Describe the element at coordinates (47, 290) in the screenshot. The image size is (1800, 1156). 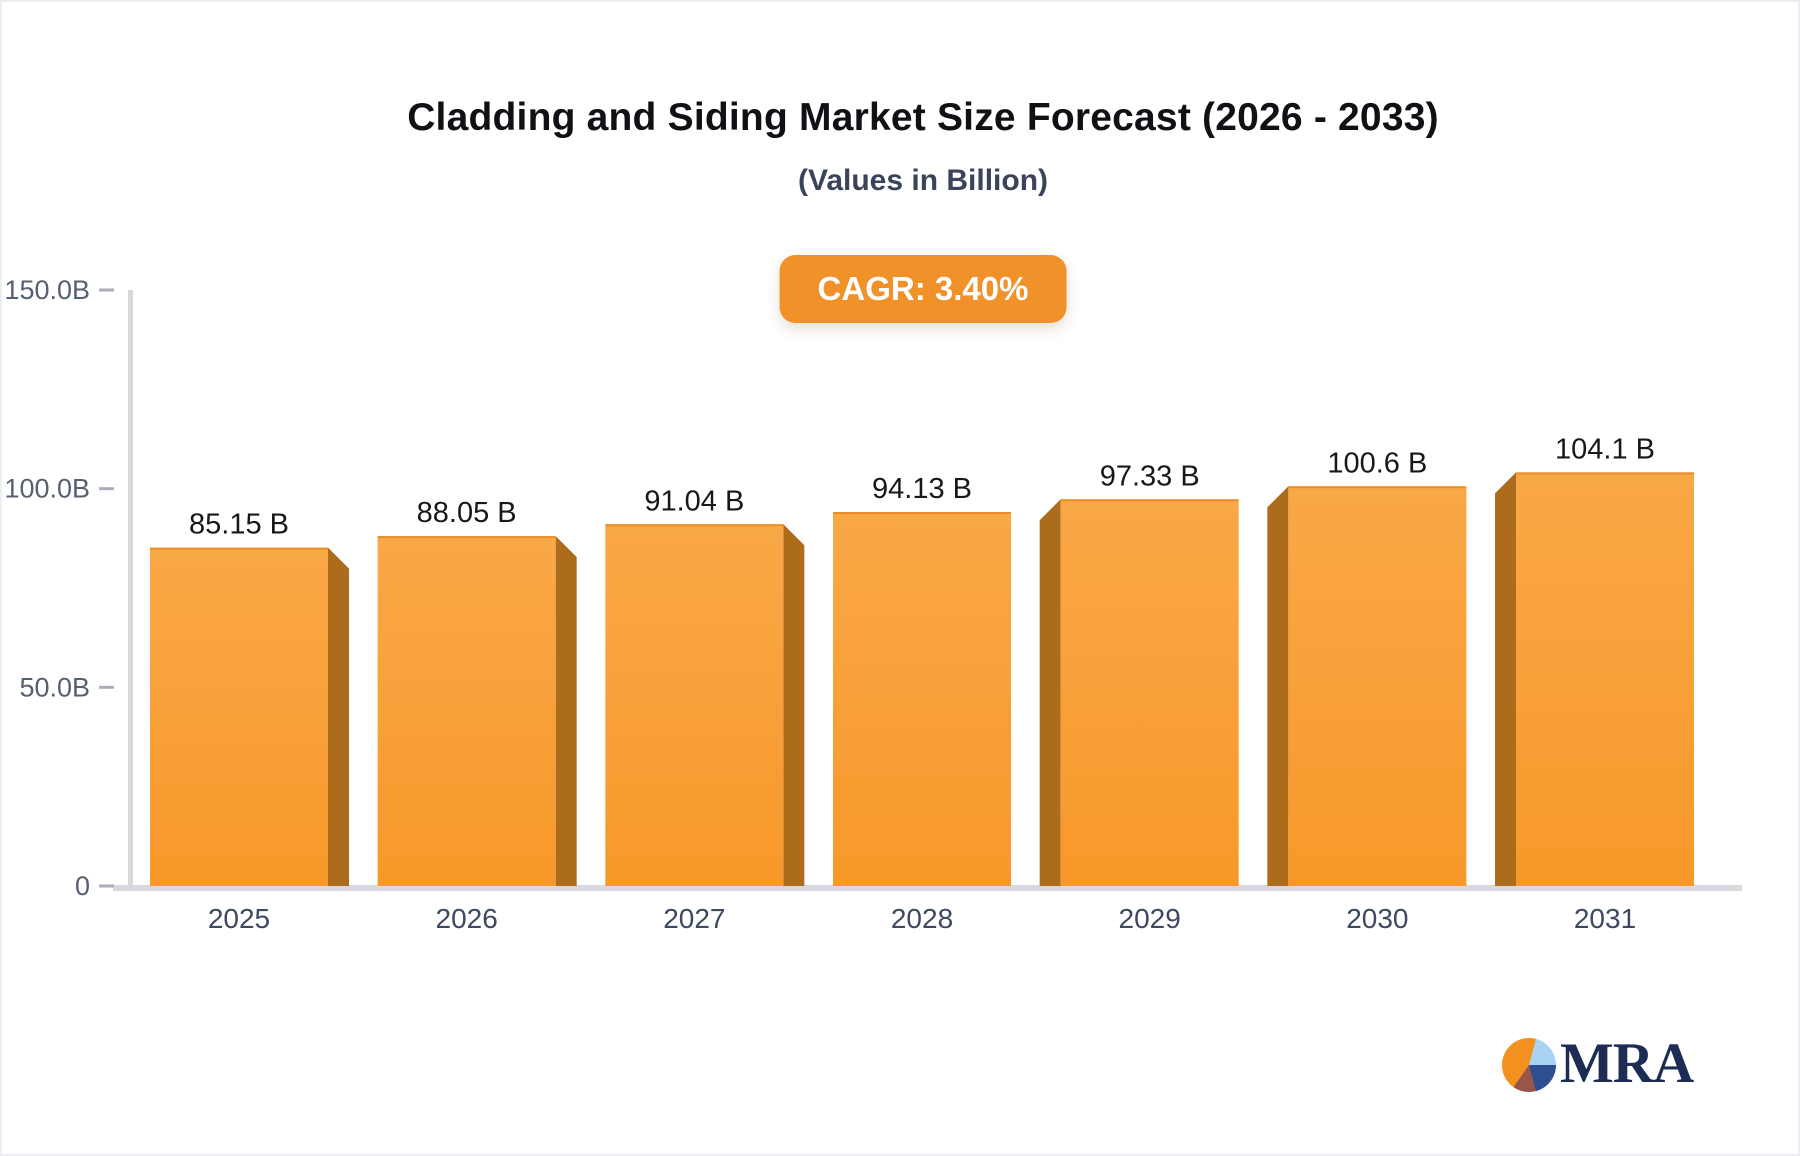
I see `y-tick-label: 150.0B` at that location.